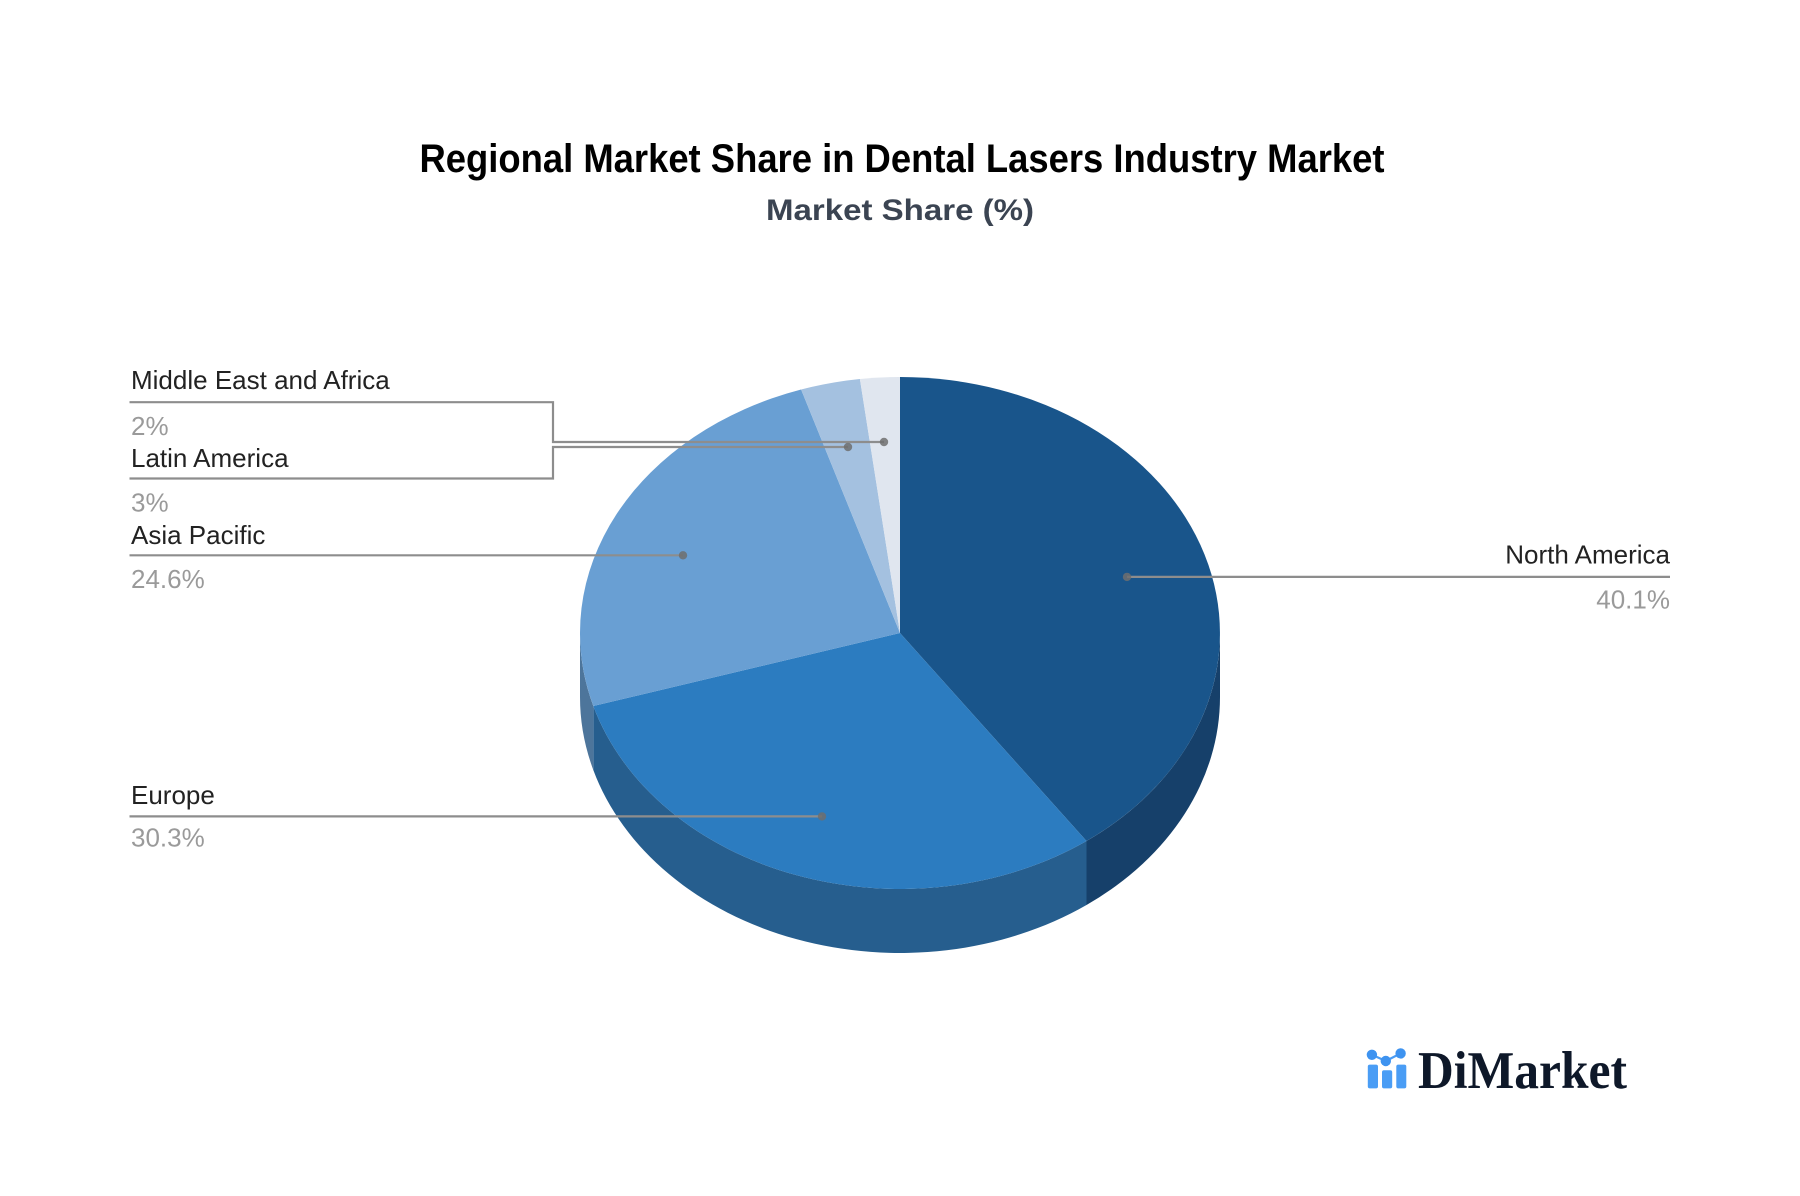 The width and height of the screenshot is (1800, 1196). I want to click on svg-text: North America, so click(1587, 555).